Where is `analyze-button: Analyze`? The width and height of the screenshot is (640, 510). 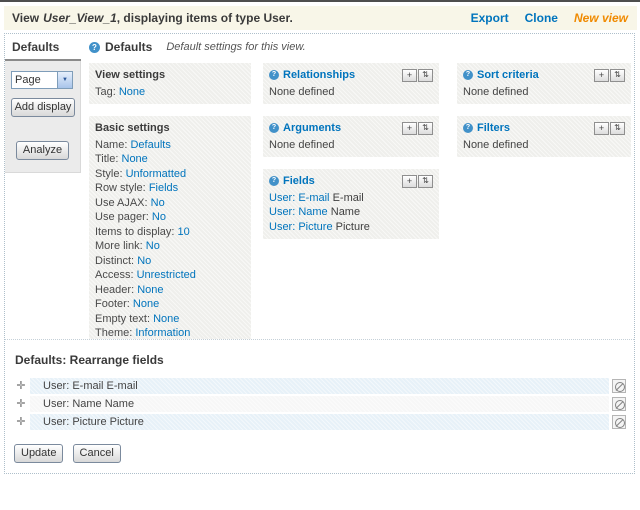
analyze-button: Analyze is located at coordinates (42, 150).